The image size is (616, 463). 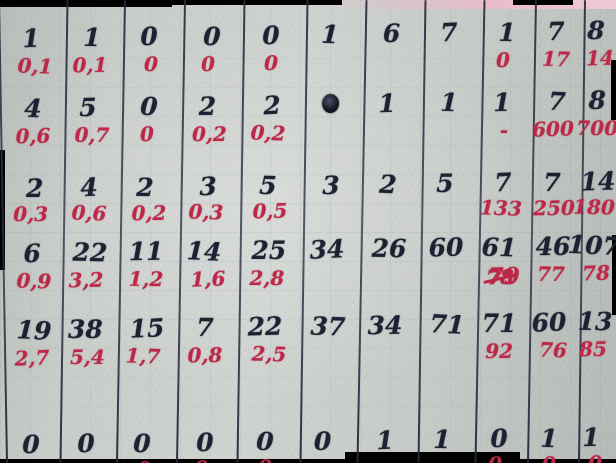 I want to click on cell-r3-c1: 2 0,3, so click(x=33, y=200).